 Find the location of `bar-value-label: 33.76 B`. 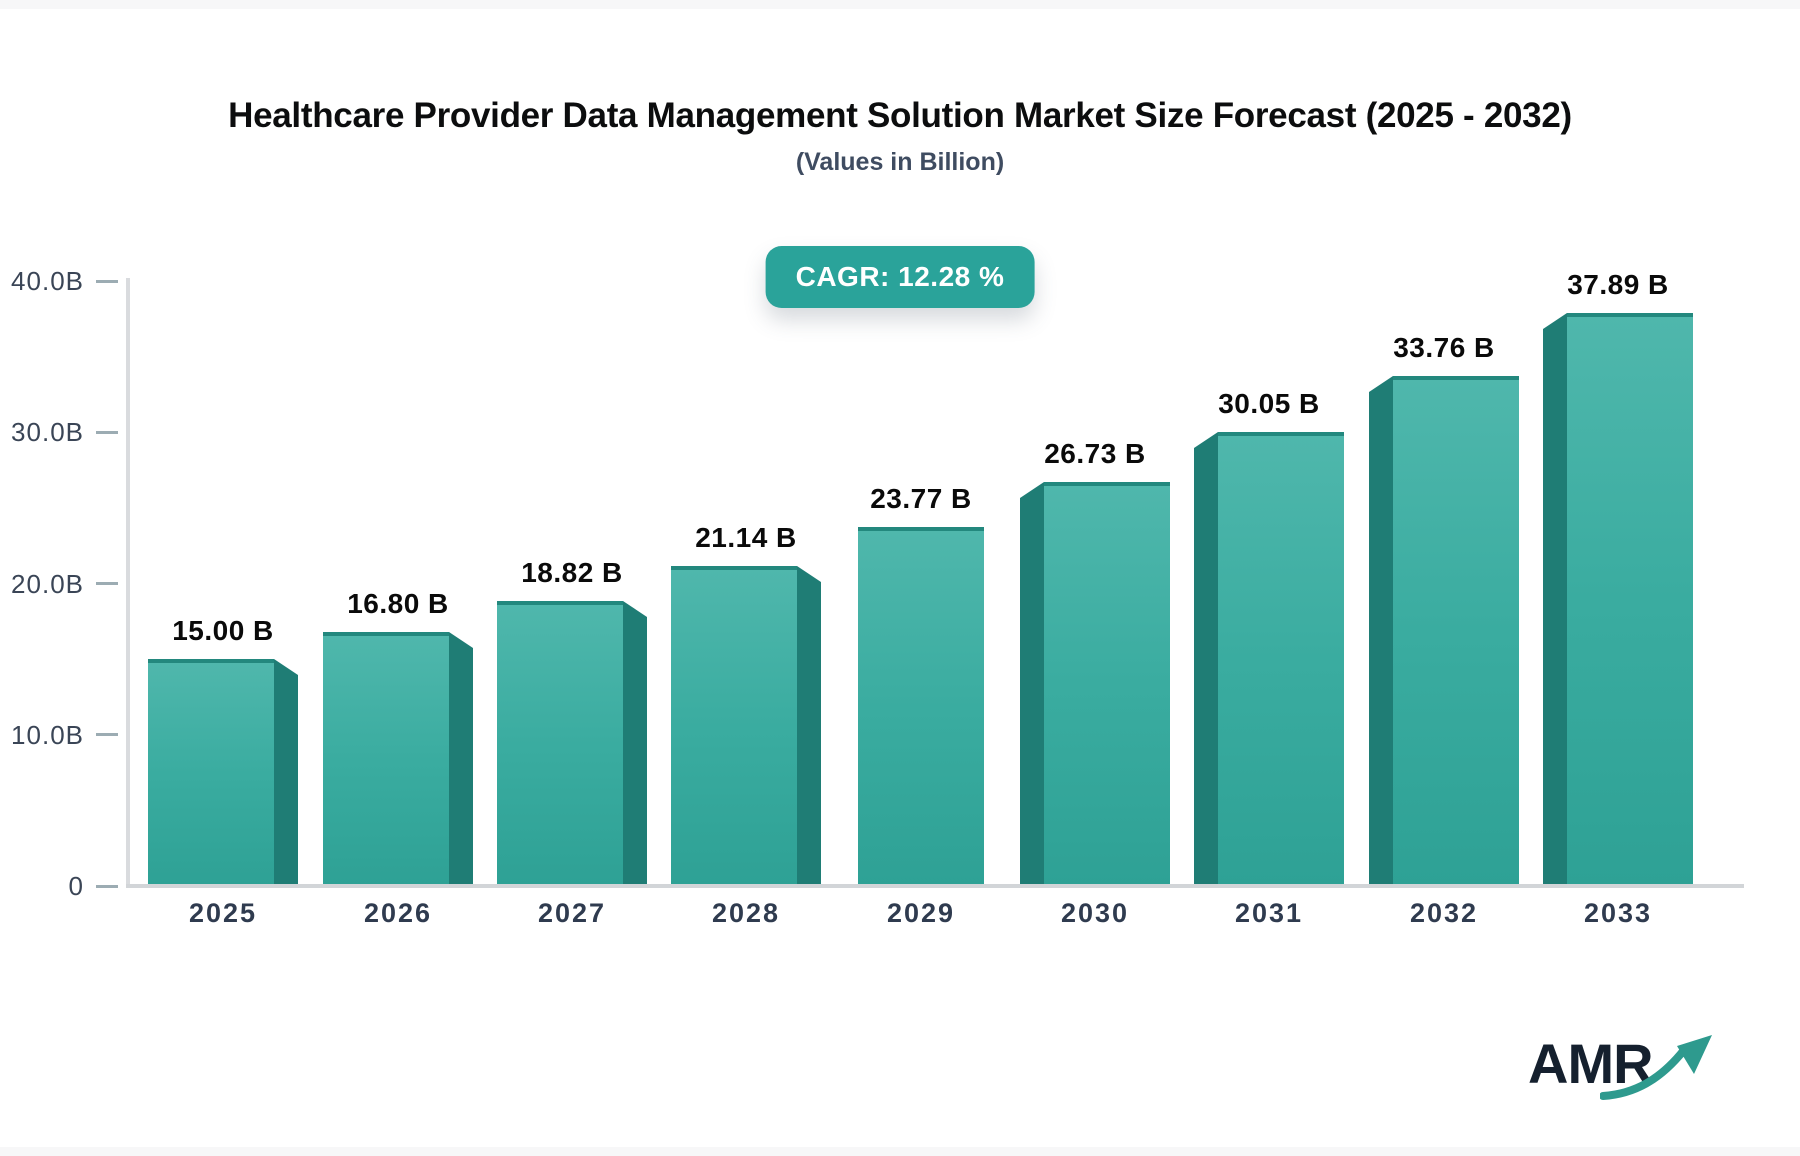

bar-value-label: 33.76 B is located at coordinates (1444, 347).